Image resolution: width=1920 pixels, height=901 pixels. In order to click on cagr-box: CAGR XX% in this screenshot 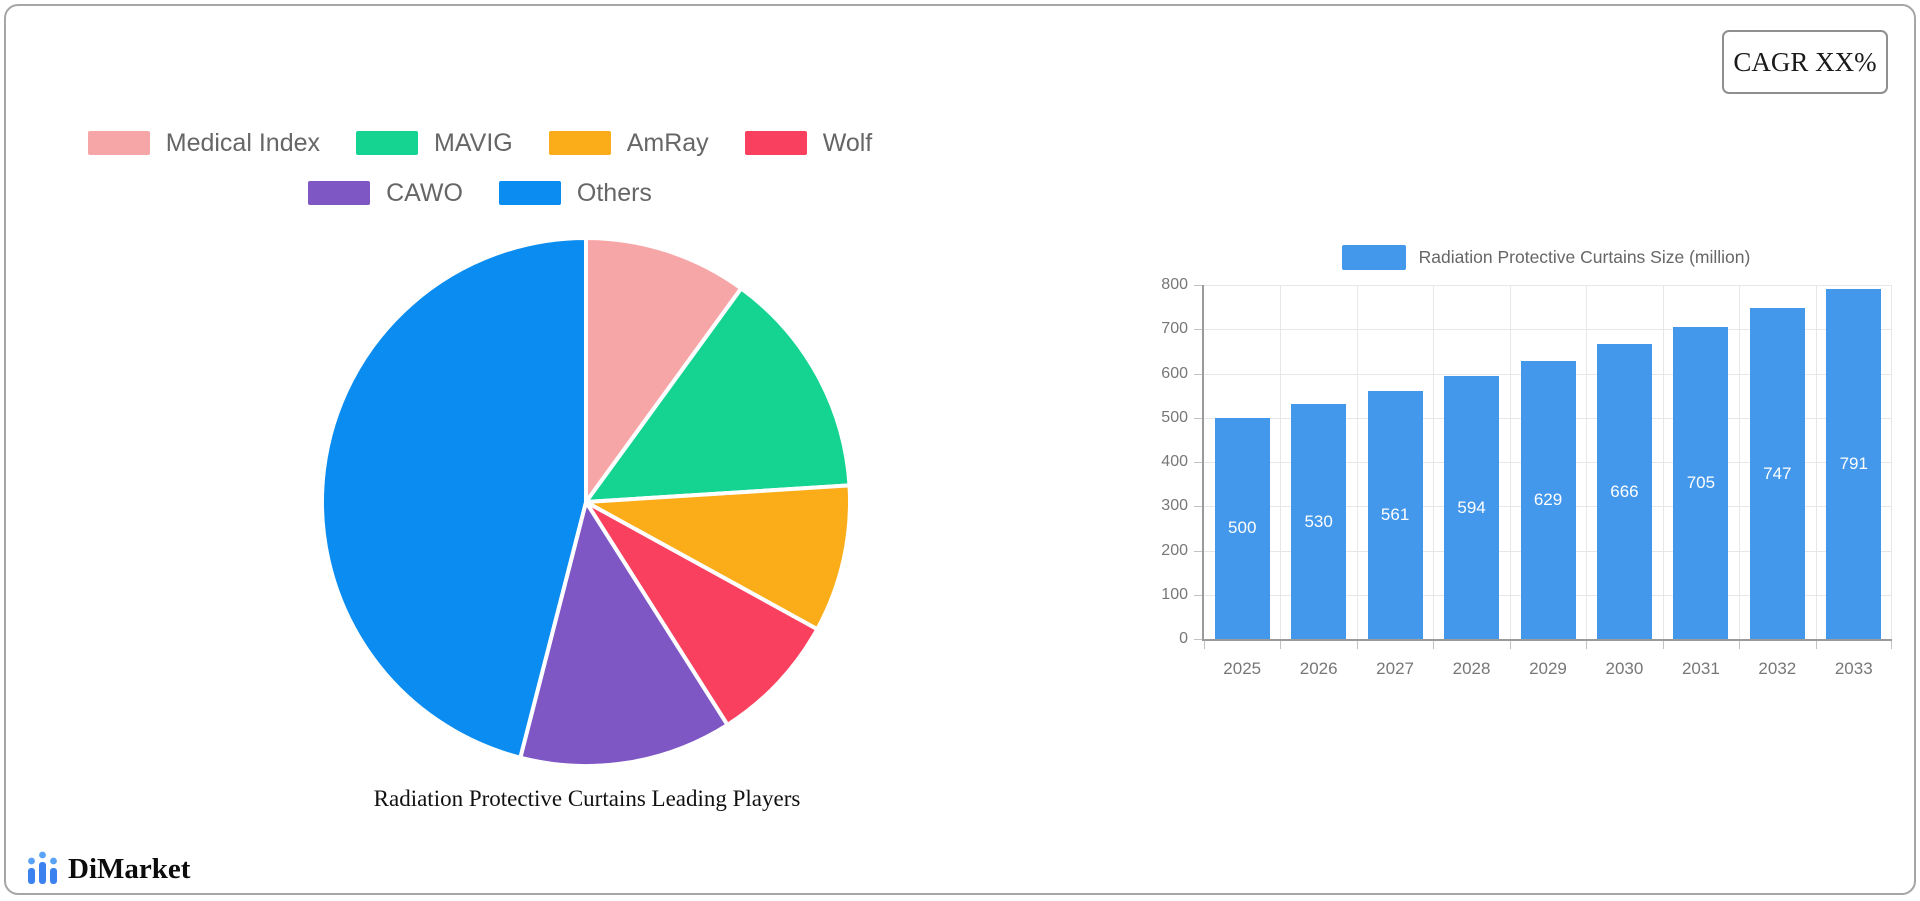, I will do `click(1805, 62)`.